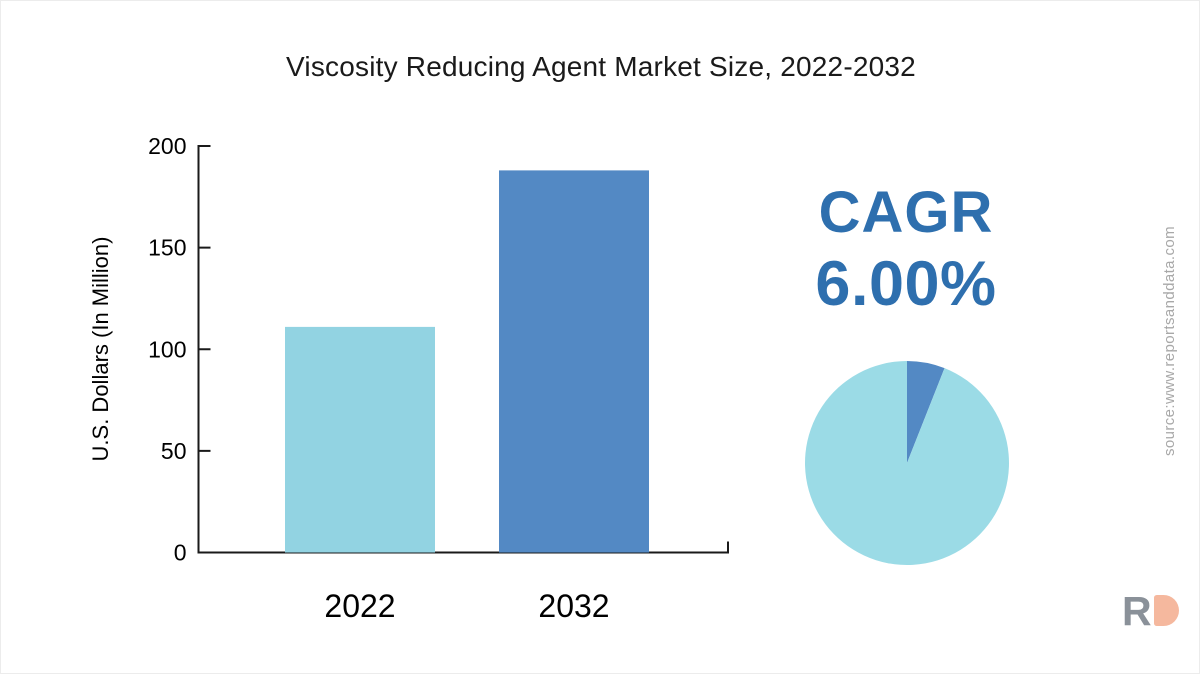  I want to click on logo-letter-r: R, so click(1137, 611).